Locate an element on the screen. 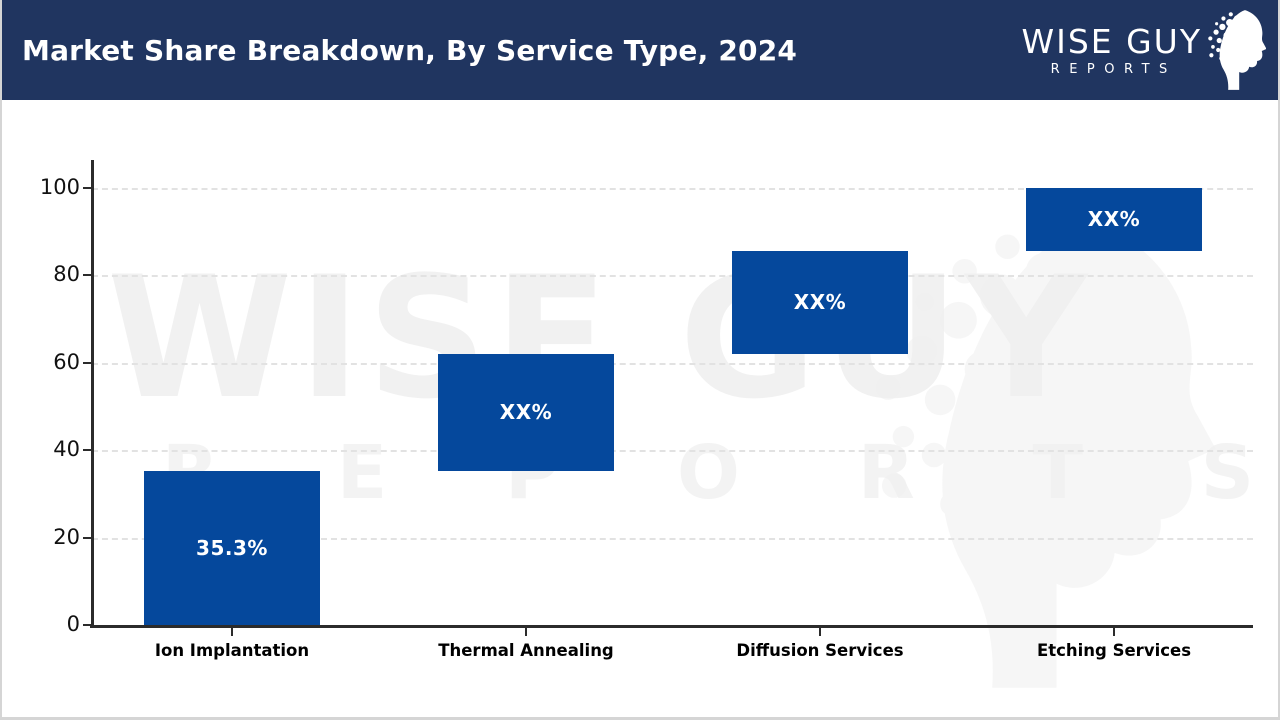  y-tick-label: 100 is located at coordinates (59, 186).